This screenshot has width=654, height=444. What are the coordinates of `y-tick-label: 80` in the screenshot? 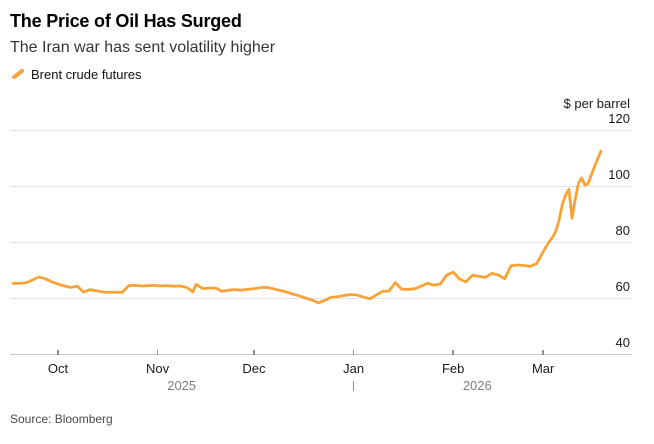 It's located at (622, 230).